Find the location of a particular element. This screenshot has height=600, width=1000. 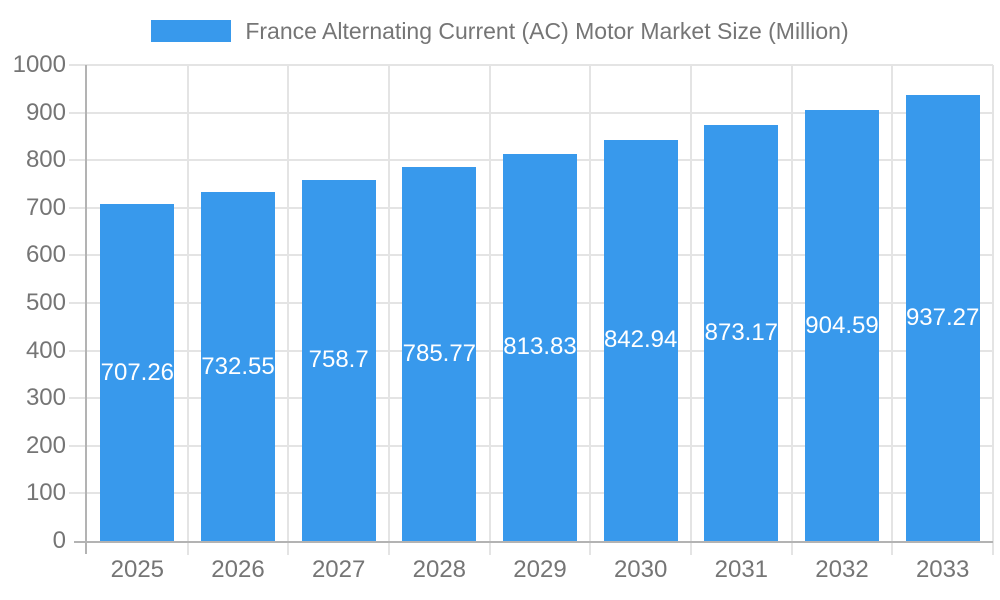

y-tick-label: 600 is located at coordinates (45, 255).